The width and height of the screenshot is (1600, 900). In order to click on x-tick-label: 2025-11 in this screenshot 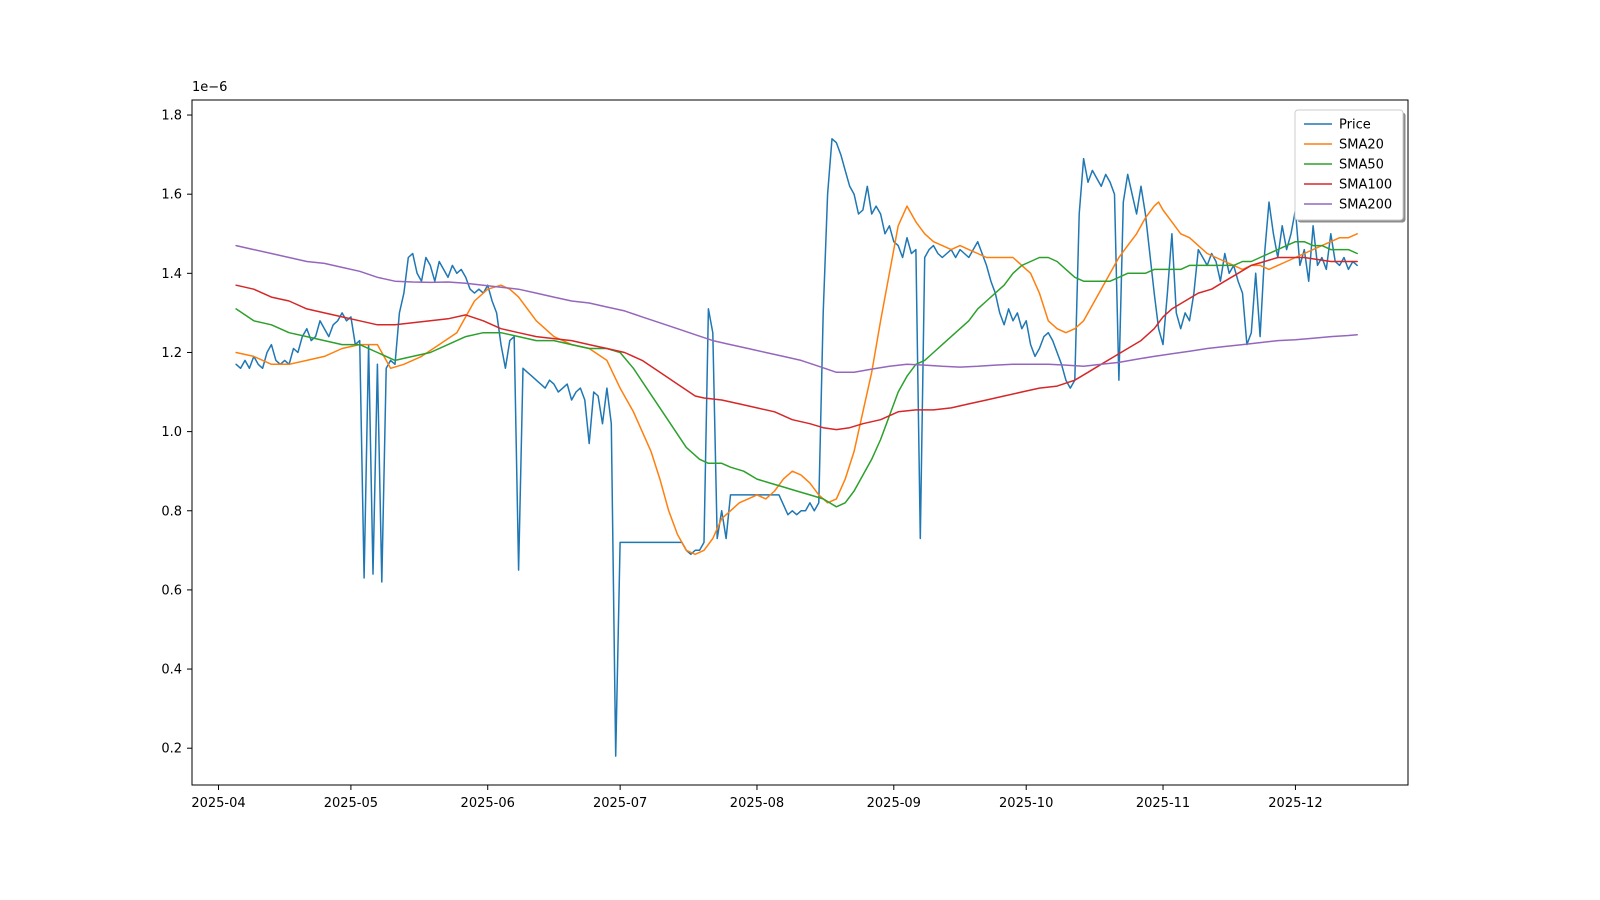, I will do `click(1163, 803)`.